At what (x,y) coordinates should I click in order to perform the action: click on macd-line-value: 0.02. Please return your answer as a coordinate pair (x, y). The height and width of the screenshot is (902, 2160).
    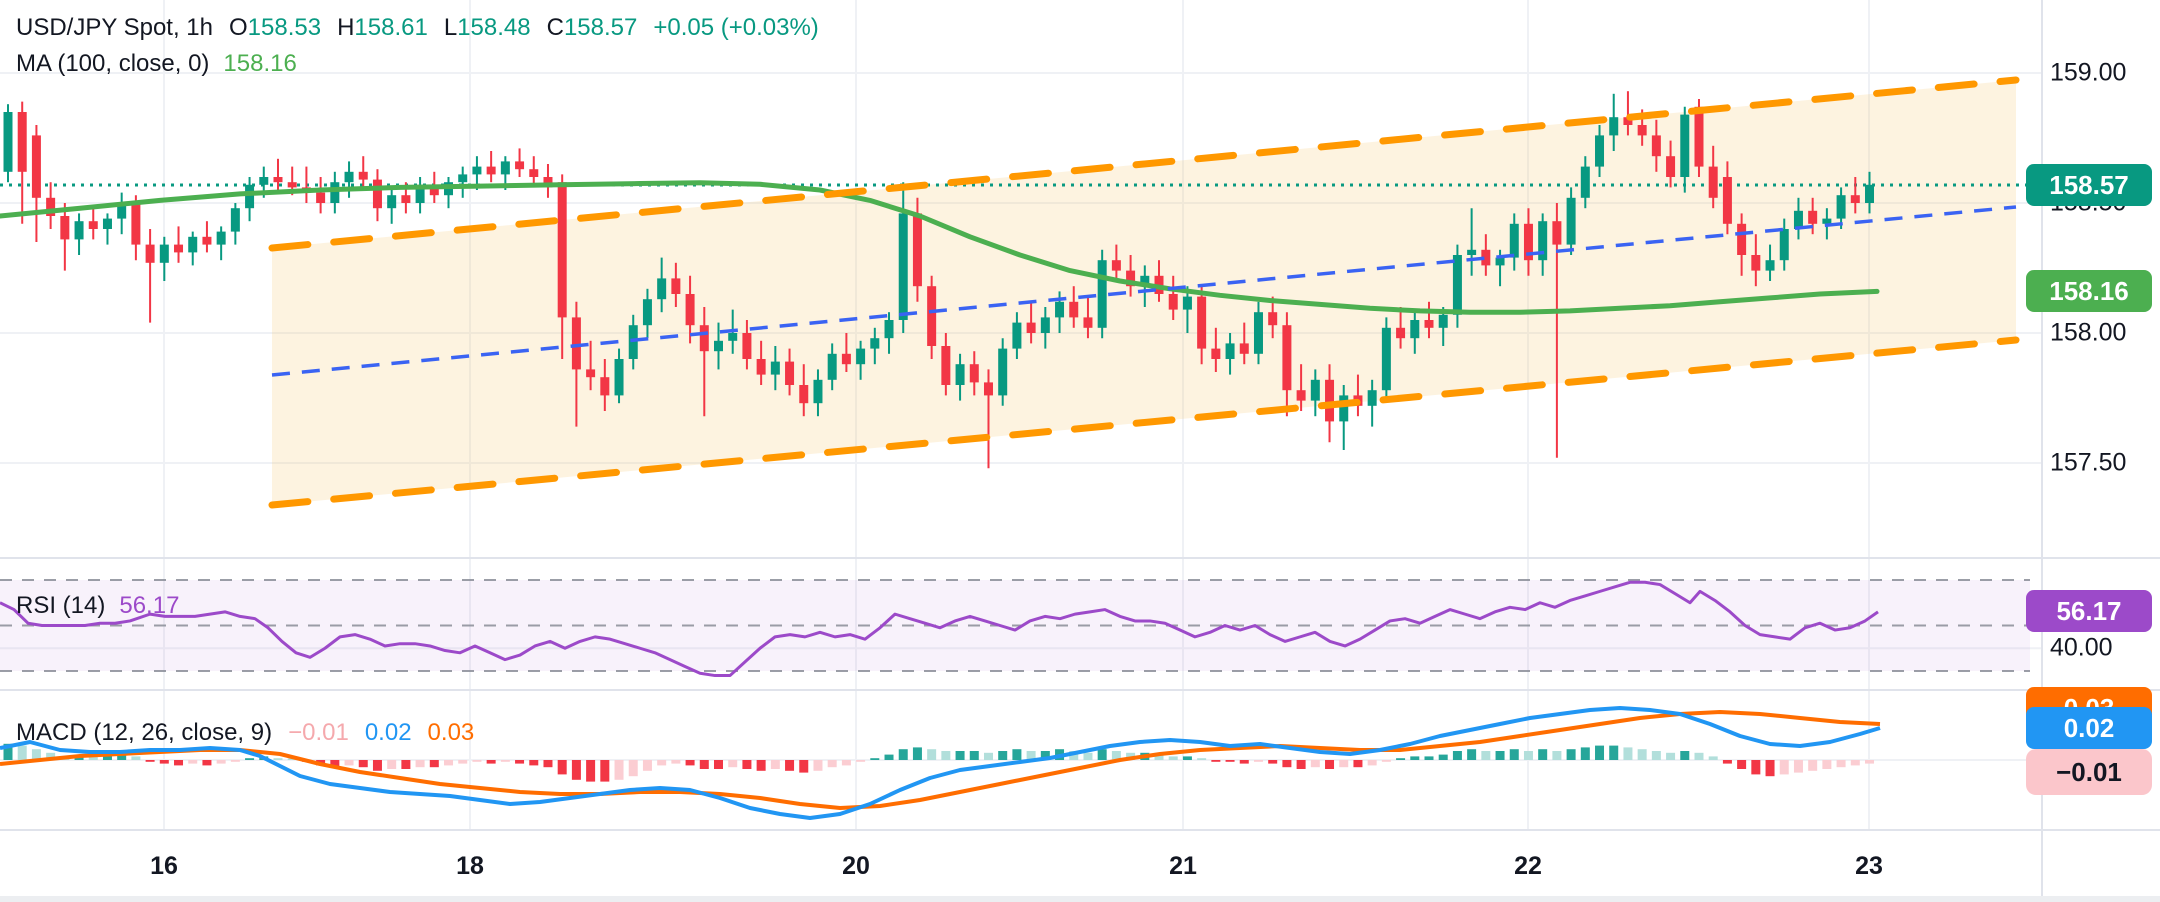
    Looking at the image, I should click on (388, 732).